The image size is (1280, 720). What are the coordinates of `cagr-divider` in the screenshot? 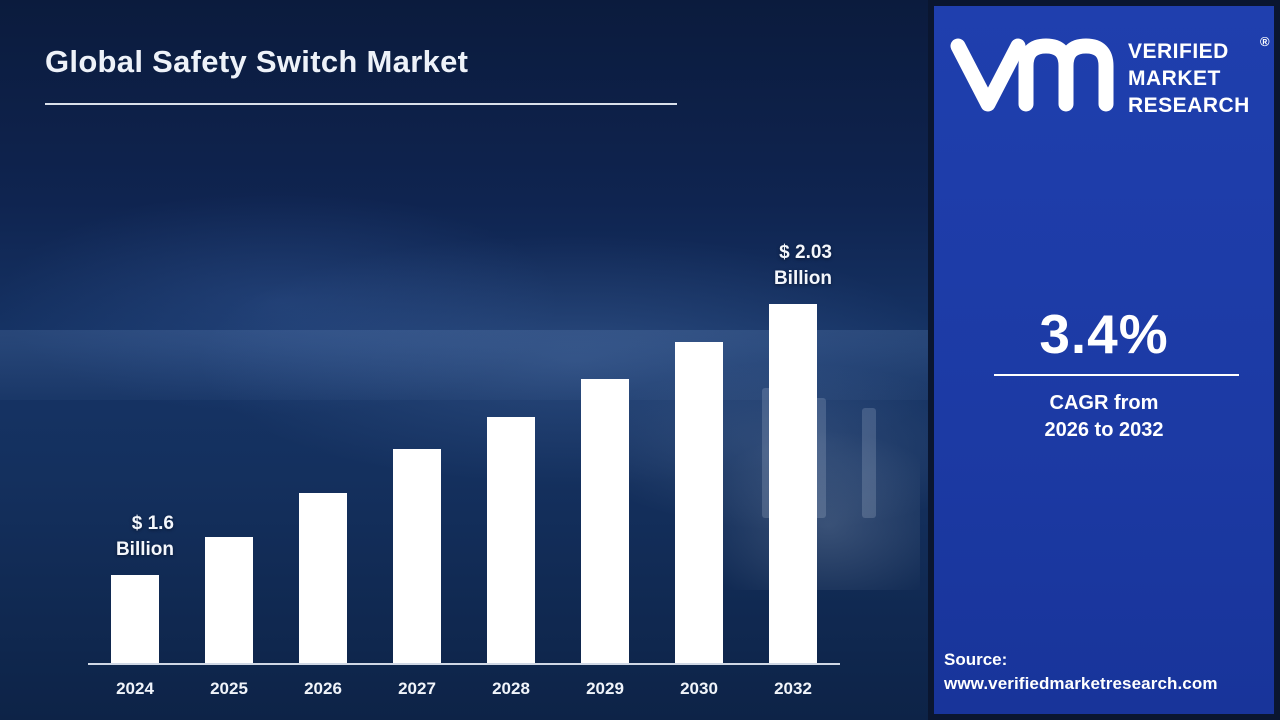 It's located at (1116, 375).